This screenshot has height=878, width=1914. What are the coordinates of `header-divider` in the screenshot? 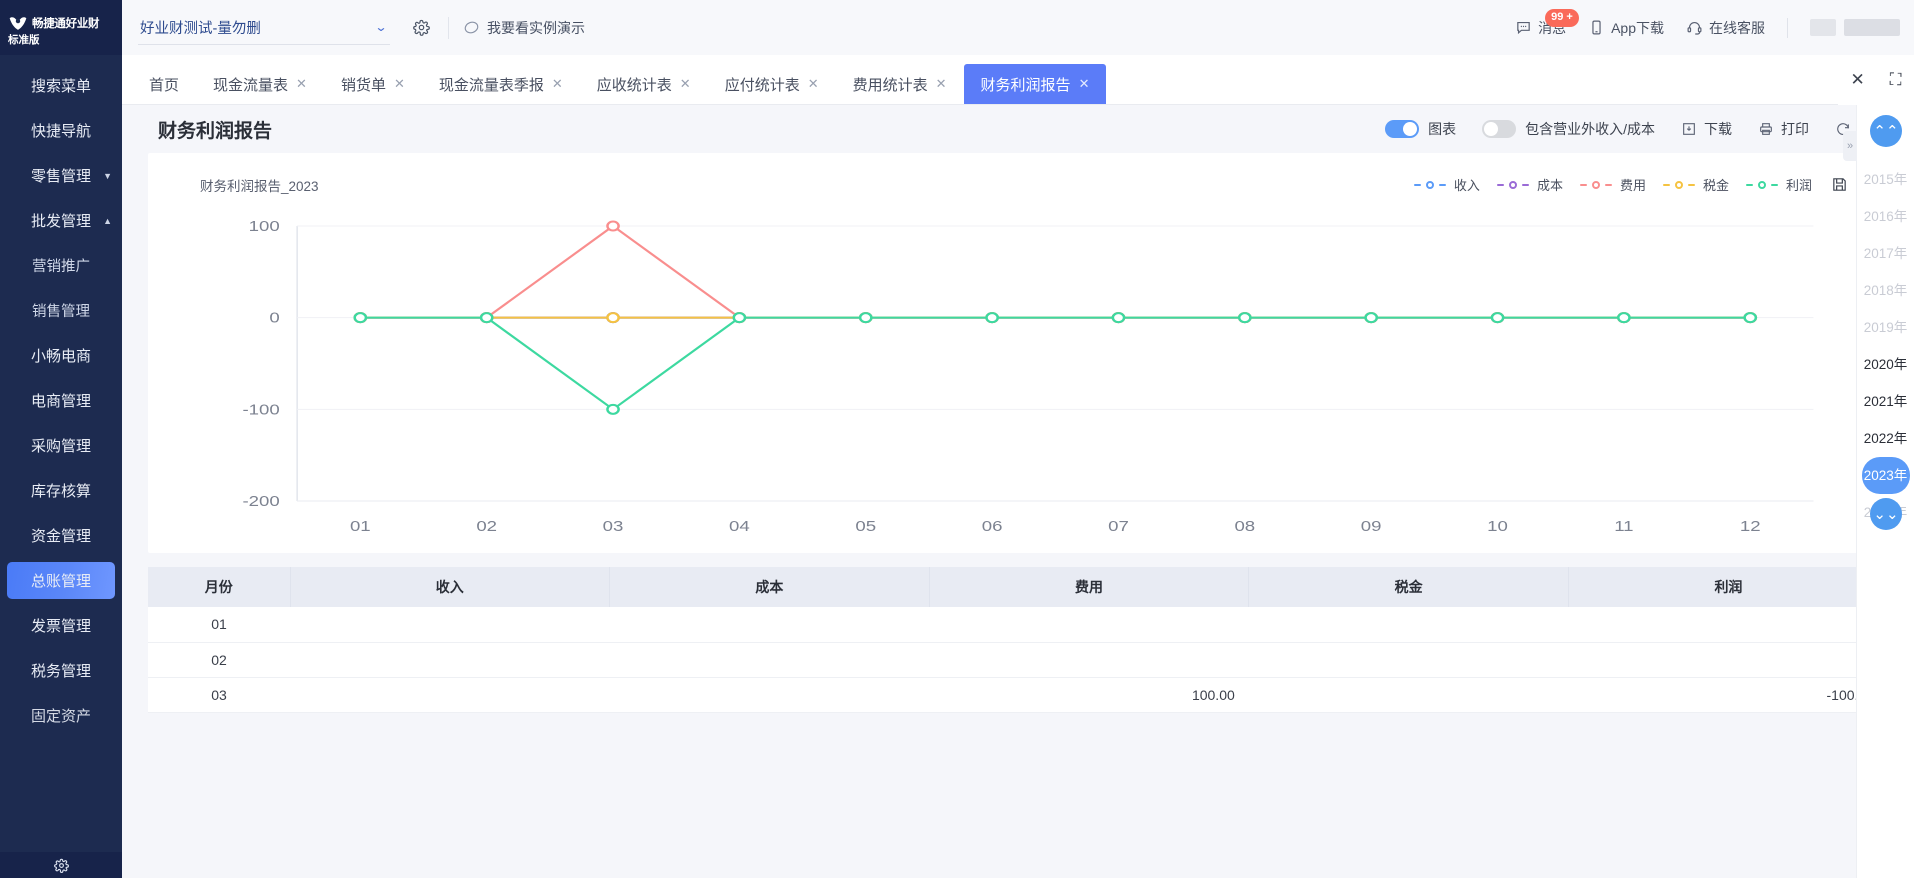 It's located at (448, 27).